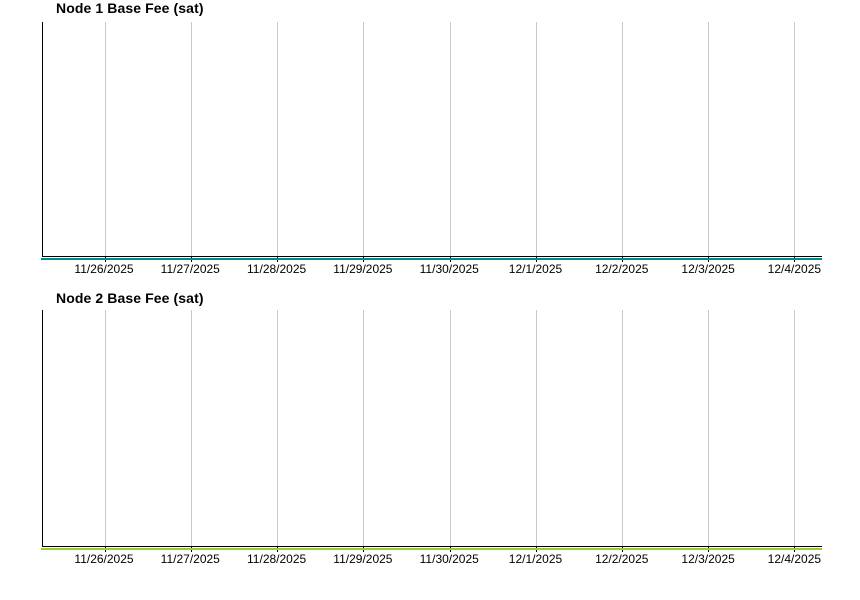  Describe the element at coordinates (431, 258) in the screenshot. I see `series-line-node1` at that location.